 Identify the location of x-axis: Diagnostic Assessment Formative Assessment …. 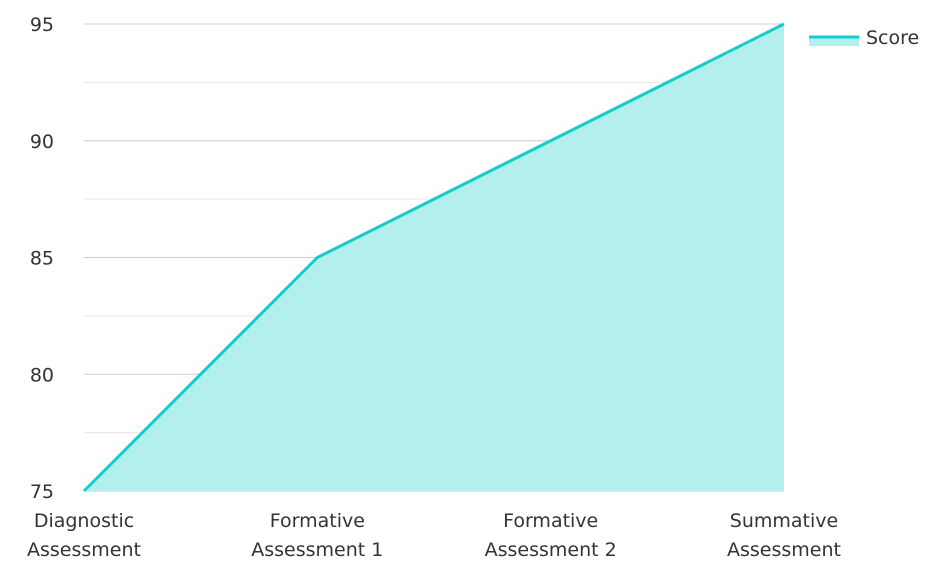
(434, 535).